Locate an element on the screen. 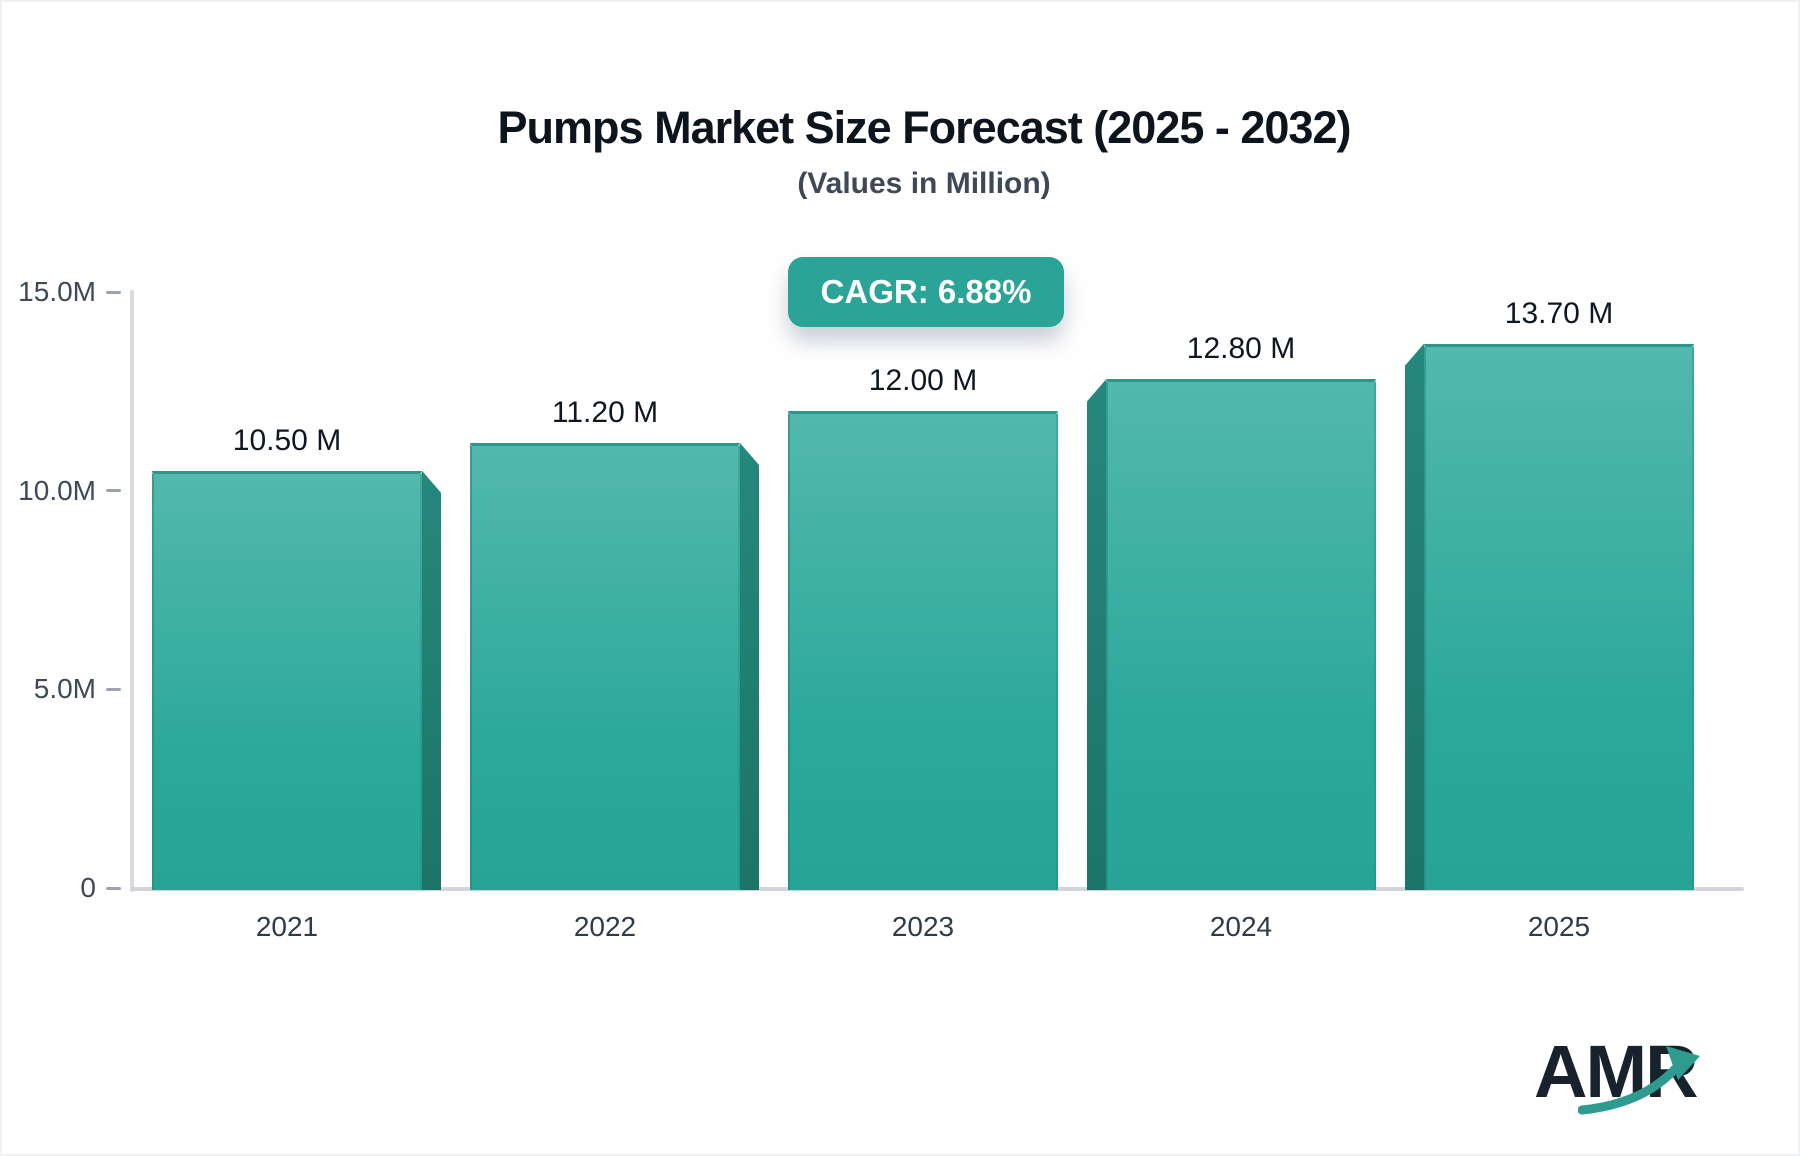 The image size is (1800, 1156). x-axis-label: 2023 is located at coordinates (923, 926).